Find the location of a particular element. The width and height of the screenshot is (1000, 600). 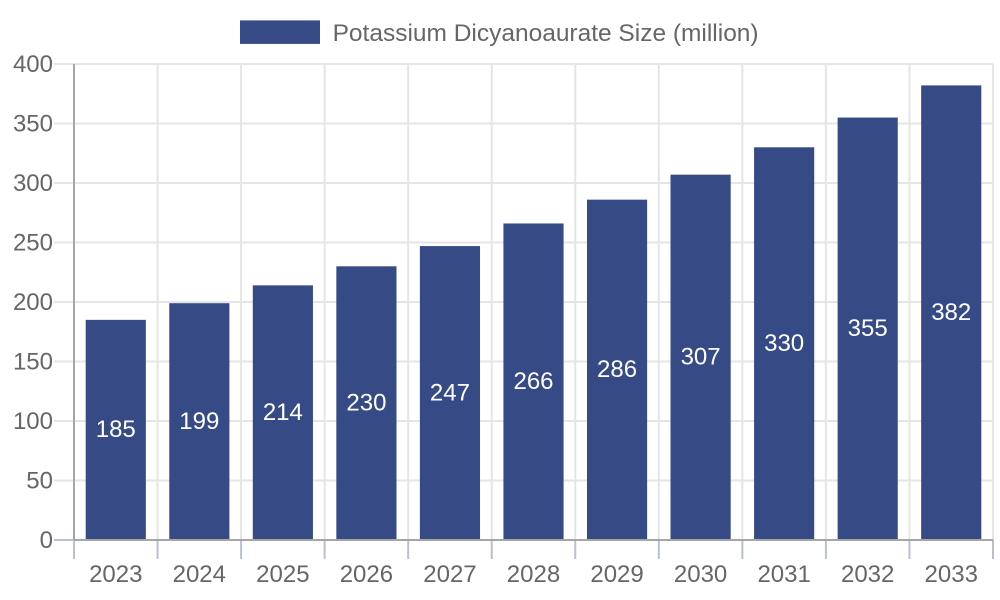

svg-text: 50 is located at coordinates (39, 481).